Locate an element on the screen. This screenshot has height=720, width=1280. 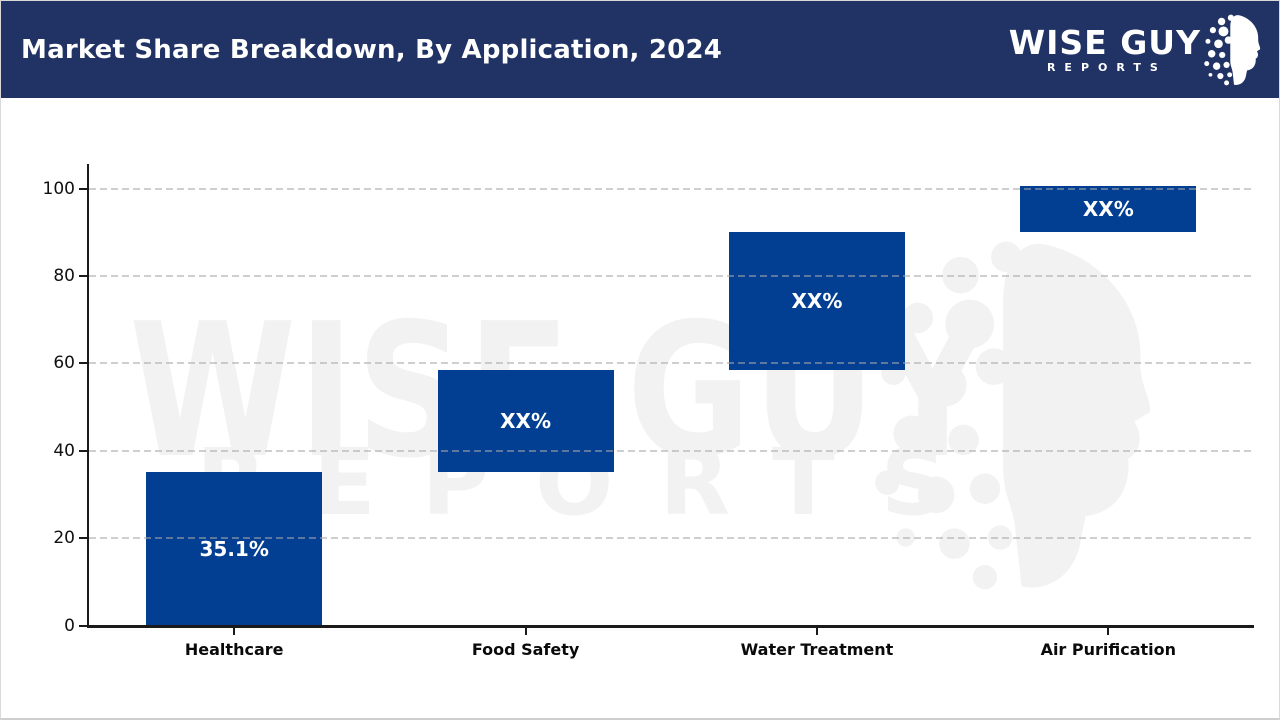
brand-logo: WISE GUY REPORTS is located at coordinates (1137, 50).